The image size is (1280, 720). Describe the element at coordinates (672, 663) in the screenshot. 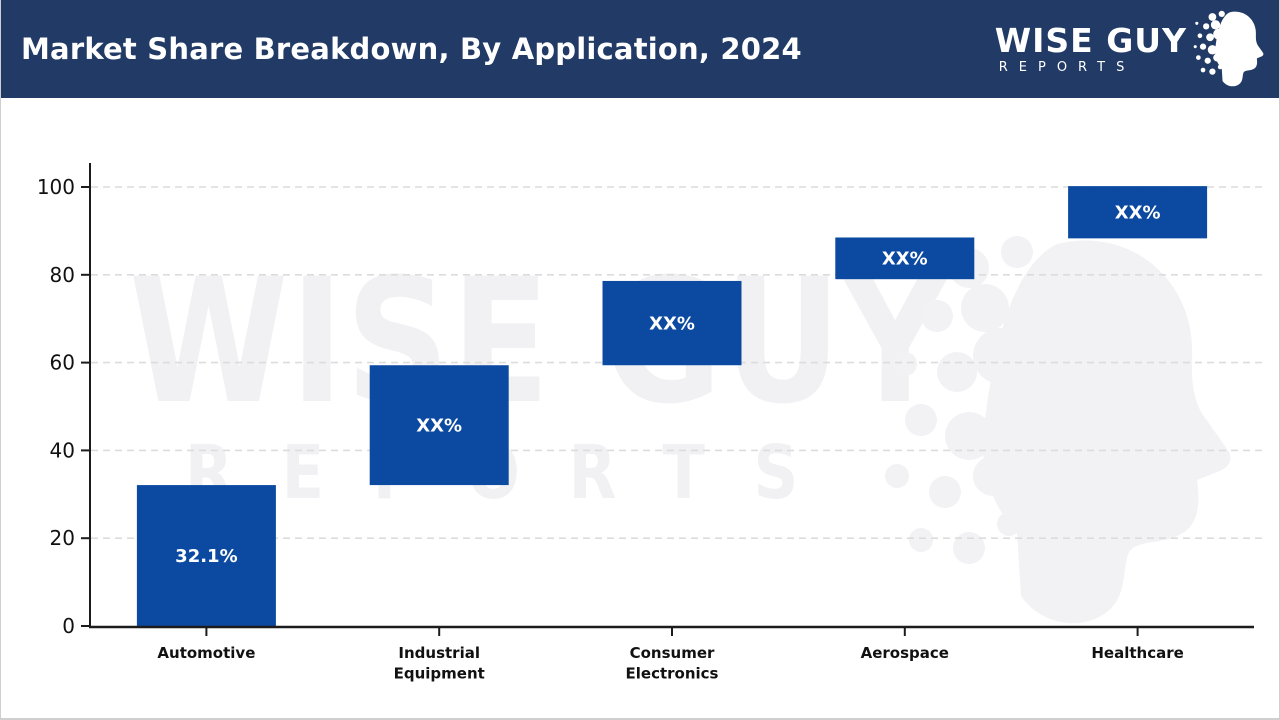

I see `x-tick-label-consumer-electronics: Consumer Electronics` at that location.